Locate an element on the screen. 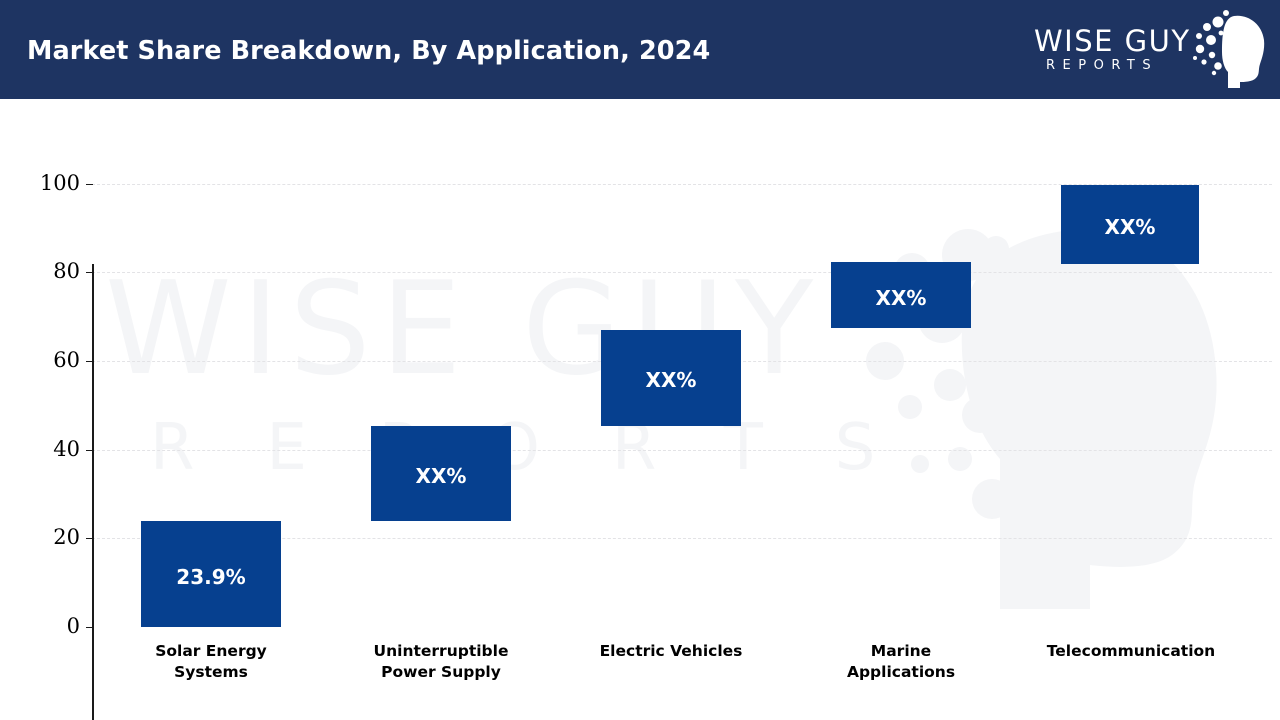 This screenshot has height=720, width=1280. bar-value-label-5: XX% is located at coordinates (1130, 227).